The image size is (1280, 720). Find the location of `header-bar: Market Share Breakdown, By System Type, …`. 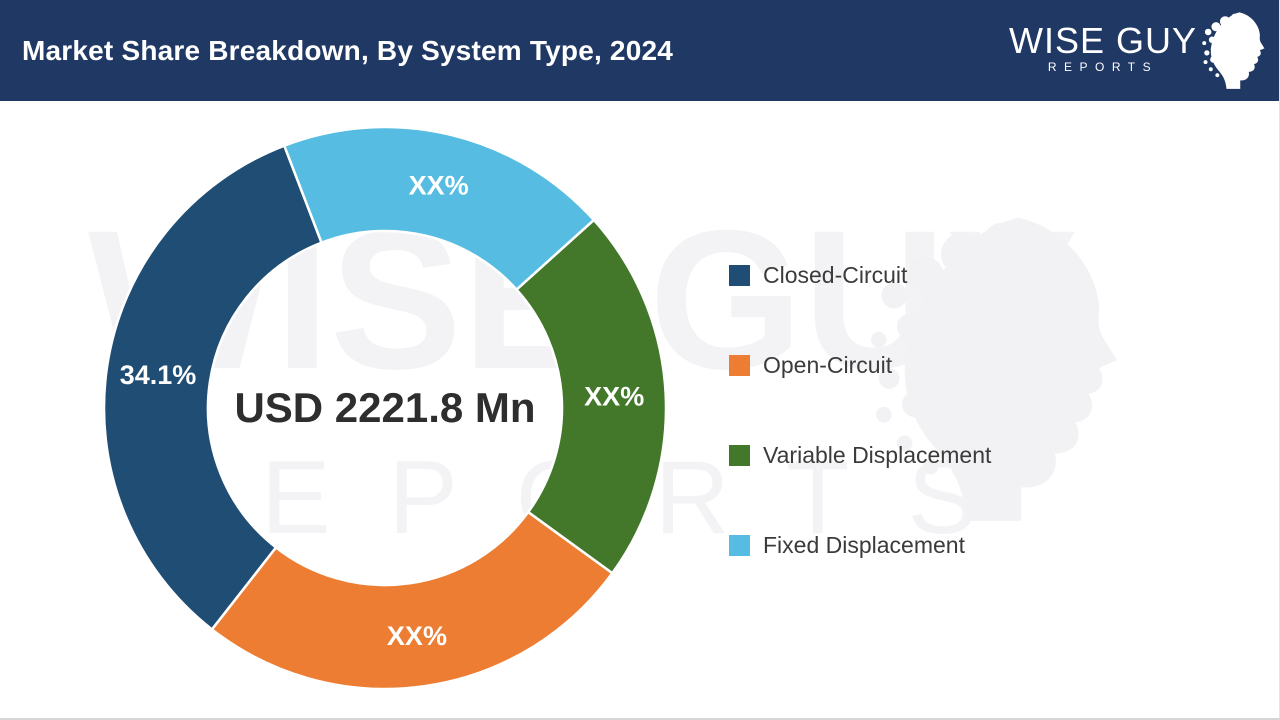

header-bar: Market Share Breakdown, By System Type, … is located at coordinates (639, 50).